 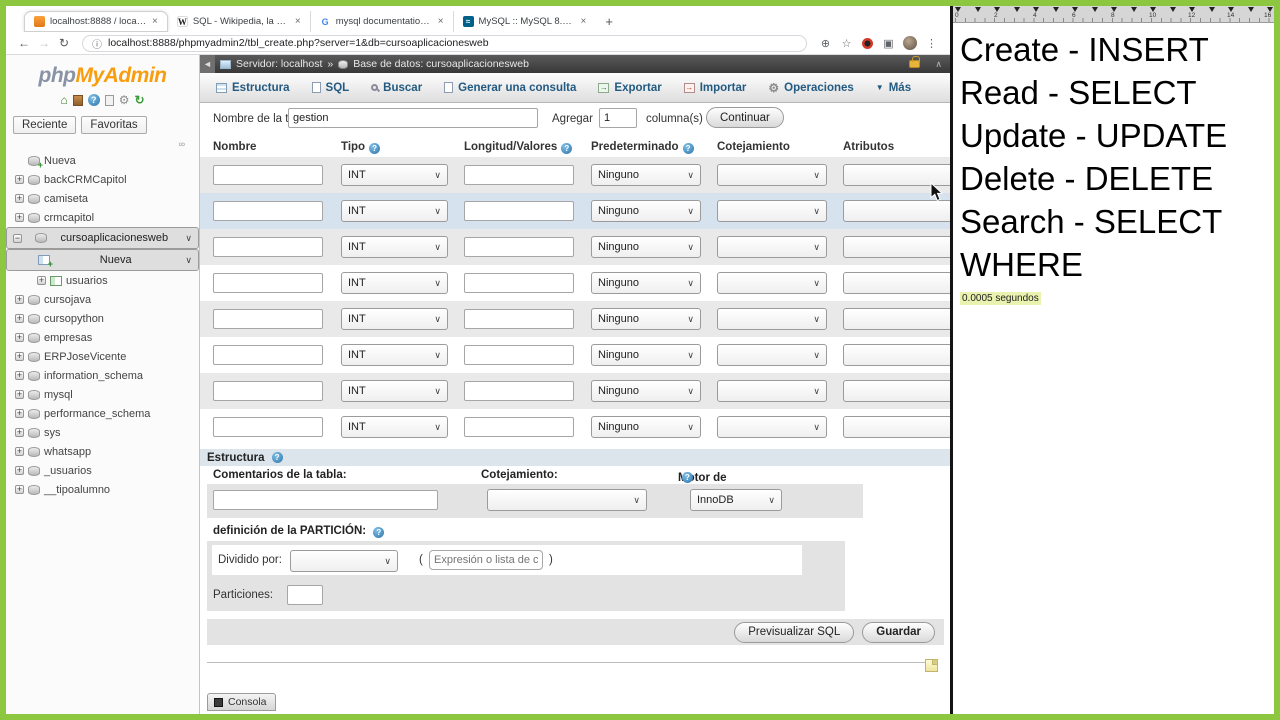 What do you see at coordinates (305, 595) in the screenshot?
I see `partitions-count-input` at bounding box center [305, 595].